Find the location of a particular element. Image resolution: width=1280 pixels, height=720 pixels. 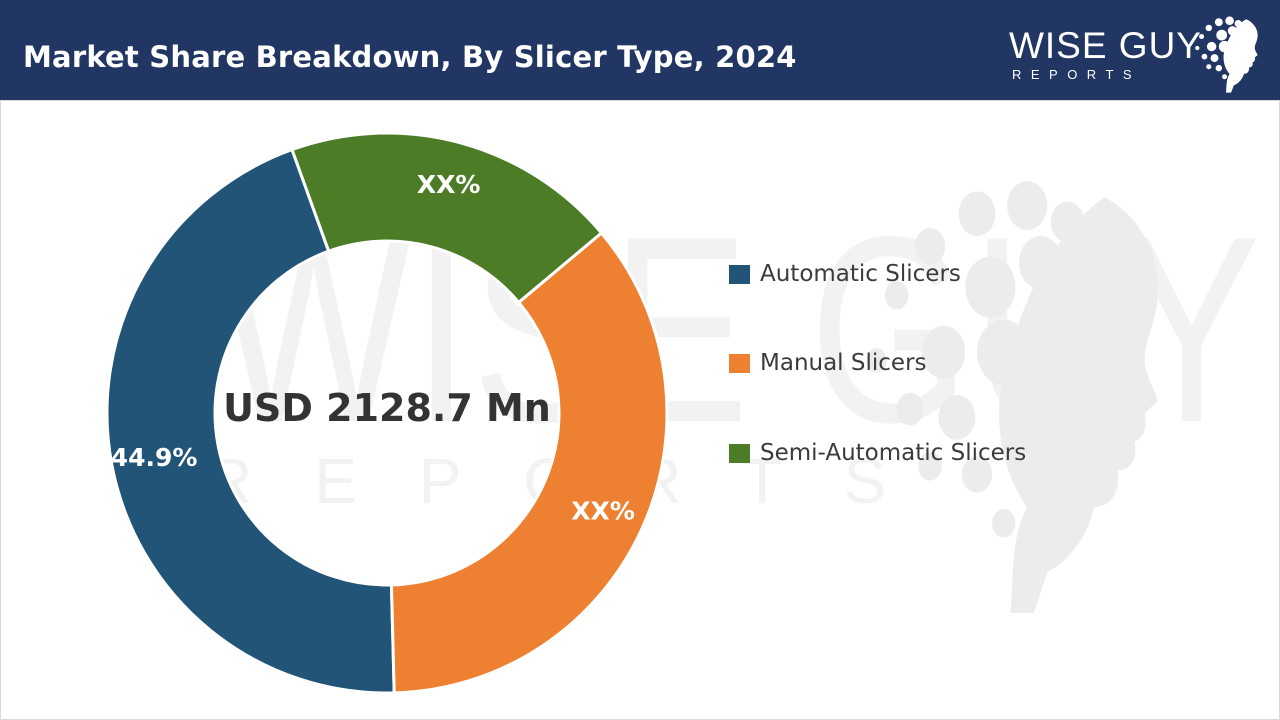

legend-swatch-semi-automatic is located at coordinates (739, 453).